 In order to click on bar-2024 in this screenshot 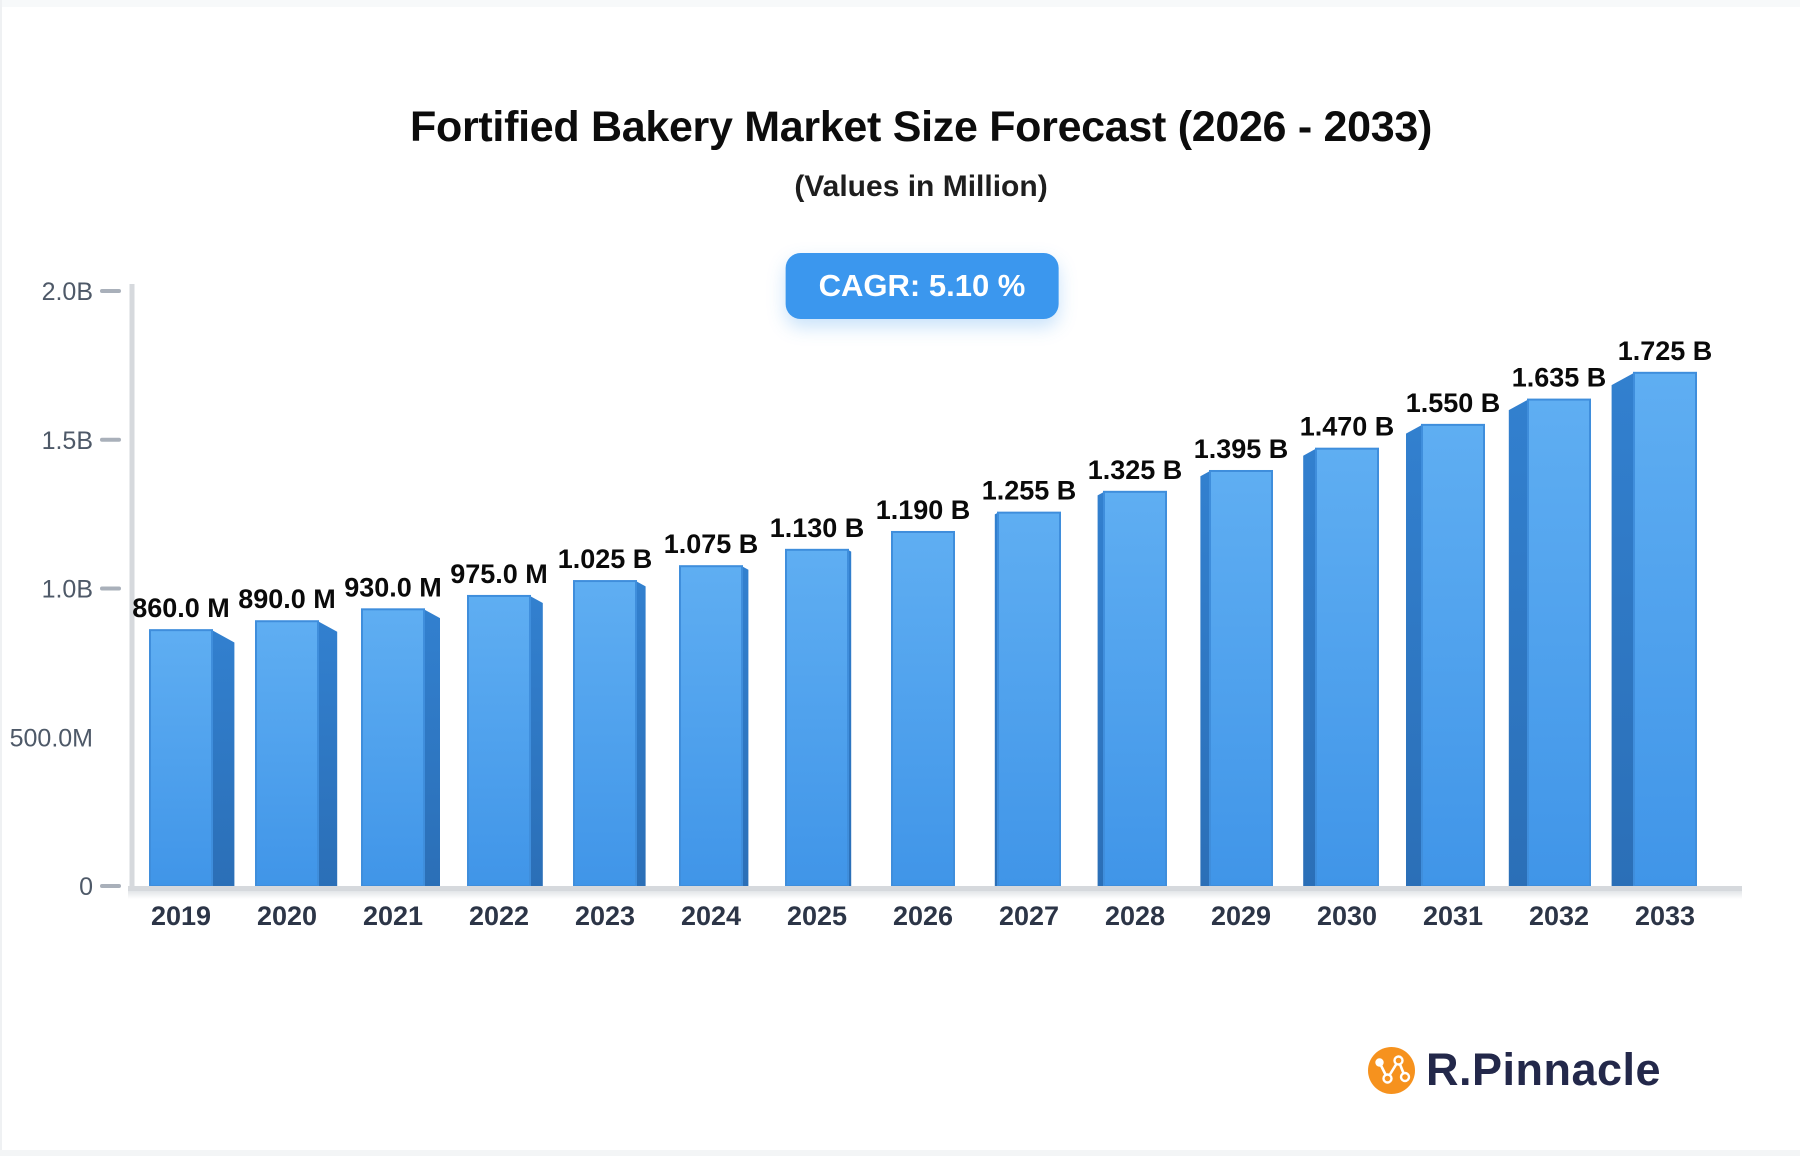, I will do `click(711, 726)`.